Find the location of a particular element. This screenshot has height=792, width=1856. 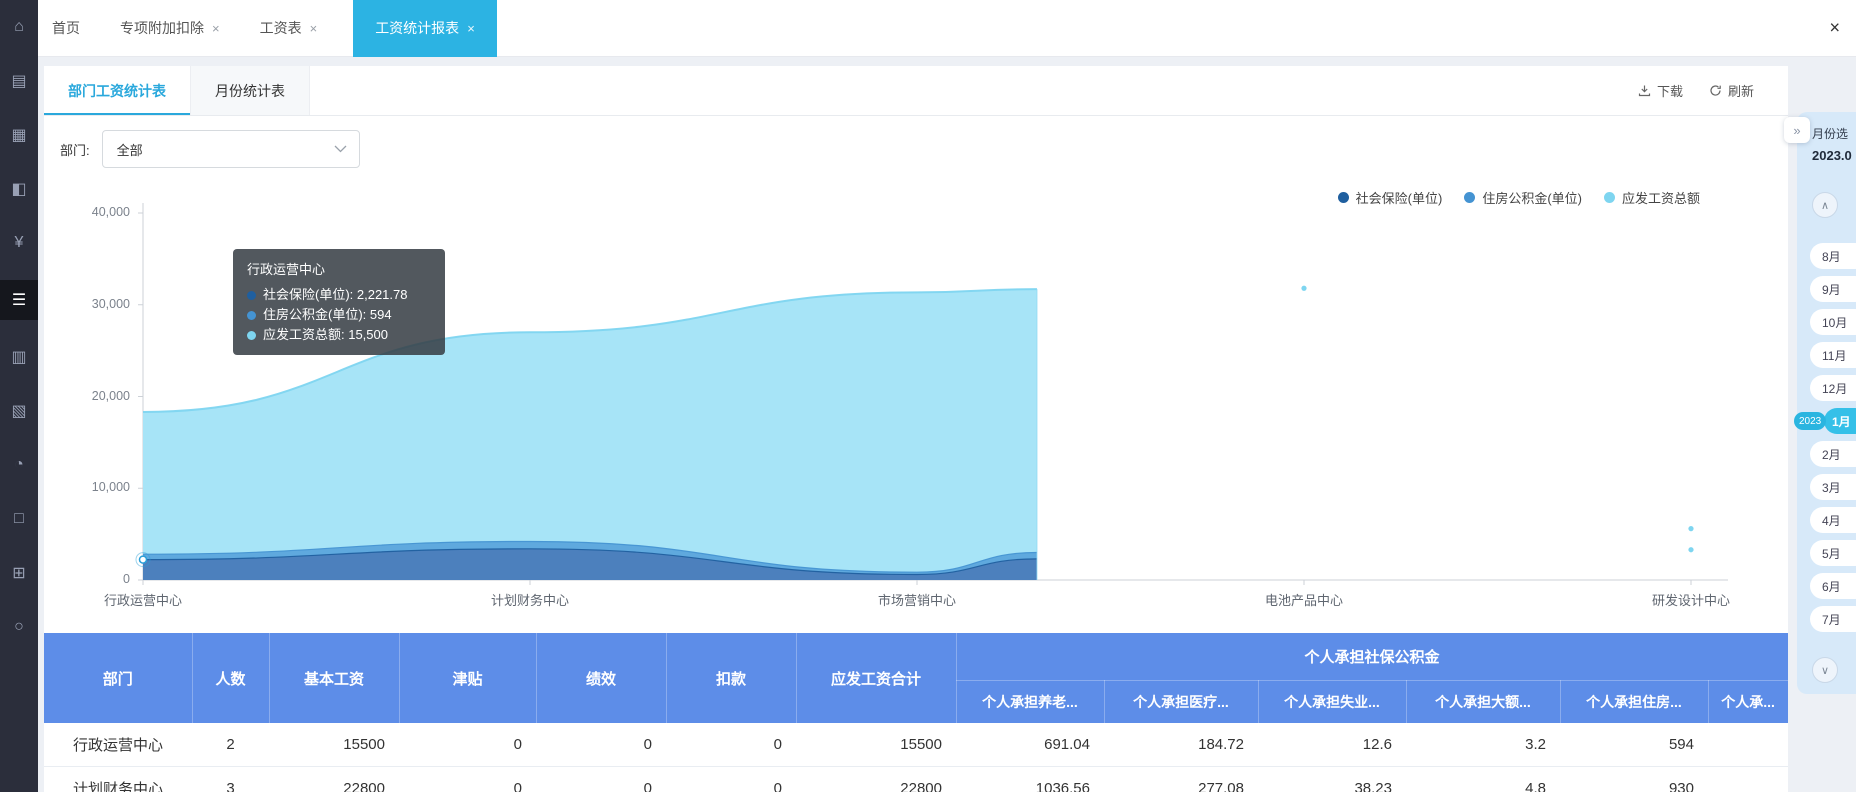

tab-home: 首页 is located at coordinates (66, 28).